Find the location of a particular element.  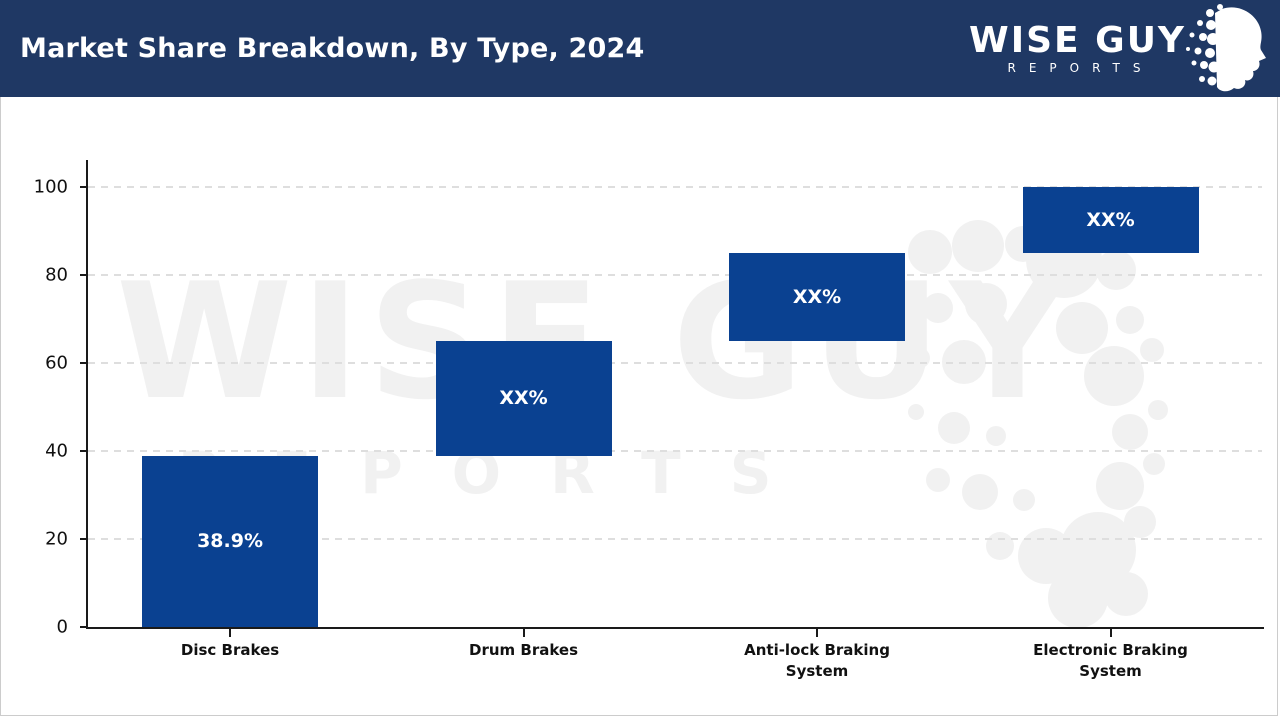

category-label-3: Anti-lock Braking System is located at coordinates (817, 660).